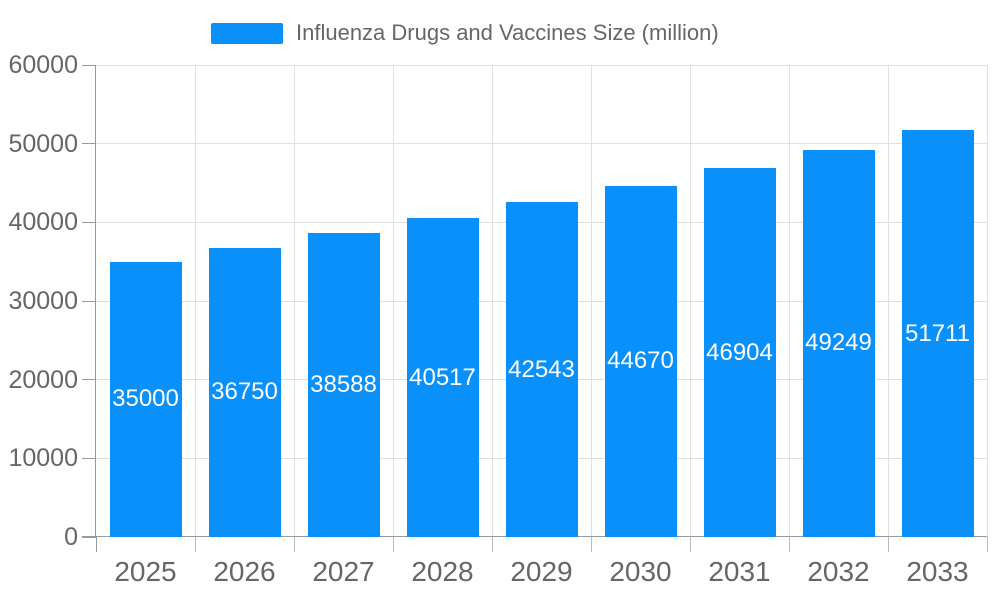 This screenshot has height=600, width=1000. Describe the element at coordinates (244, 571) in the screenshot. I see `x-axis-label: 2026` at that location.